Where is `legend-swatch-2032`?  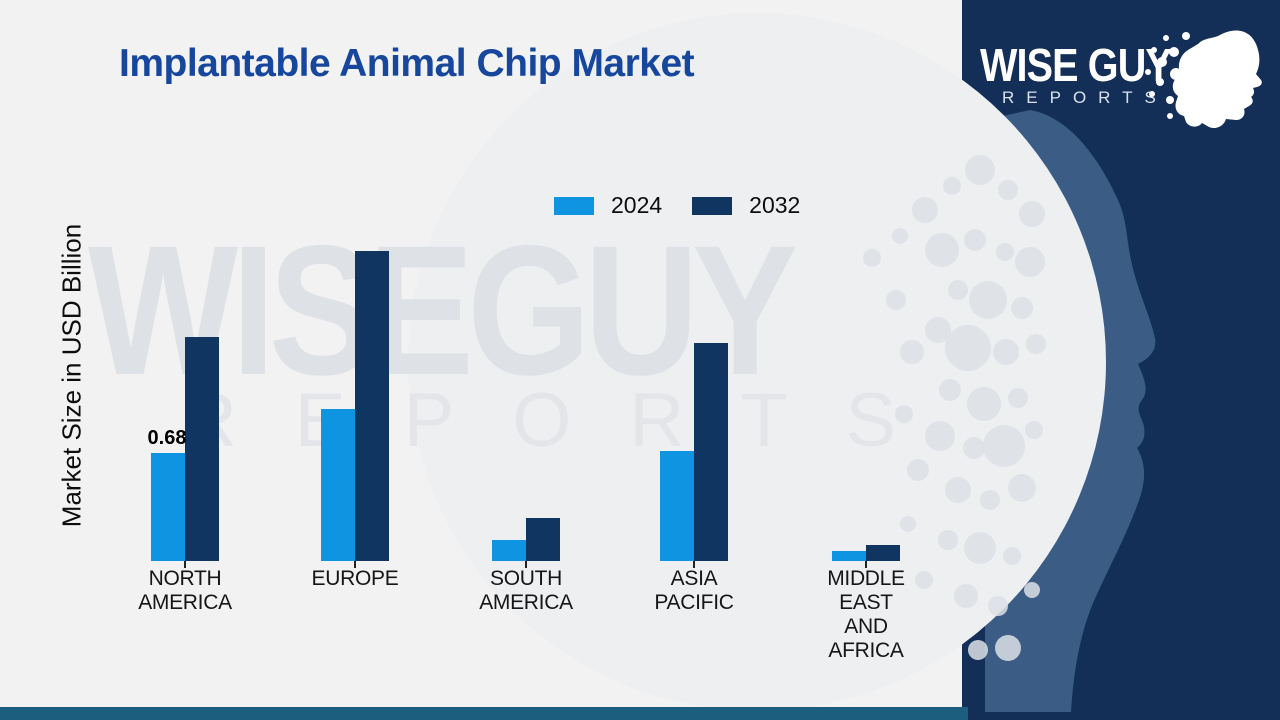 legend-swatch-2032 is located at coordinates (712, 205).